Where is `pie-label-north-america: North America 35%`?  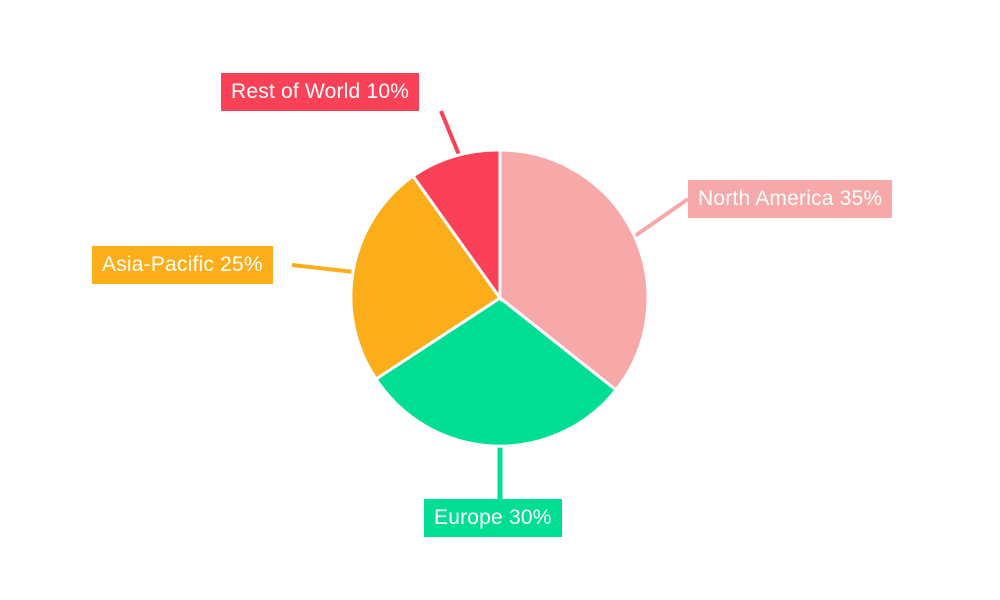 pie-label-north-america: North America 35% is located at coordinates (790, 199).